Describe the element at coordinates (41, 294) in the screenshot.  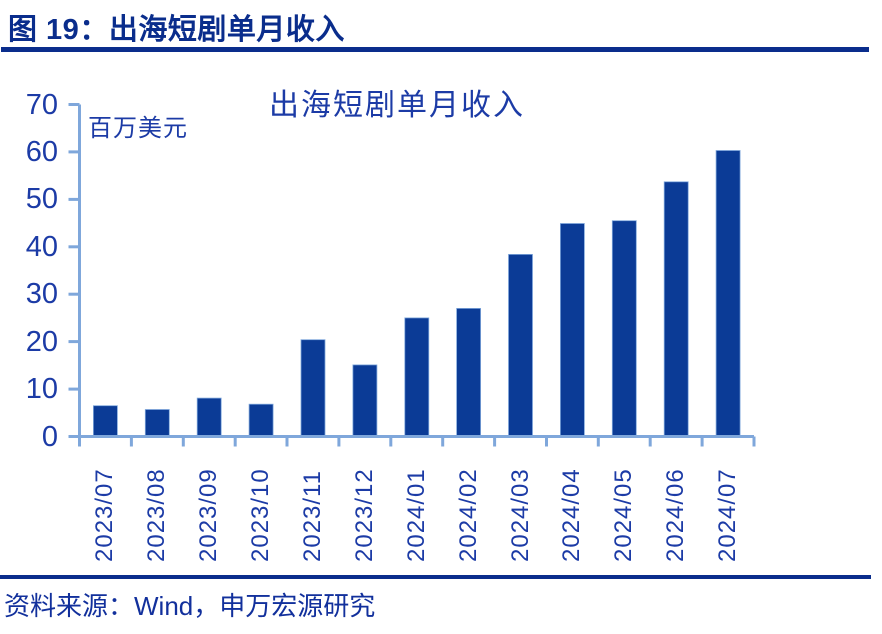
I see `y-tick-label: 30` at that location.